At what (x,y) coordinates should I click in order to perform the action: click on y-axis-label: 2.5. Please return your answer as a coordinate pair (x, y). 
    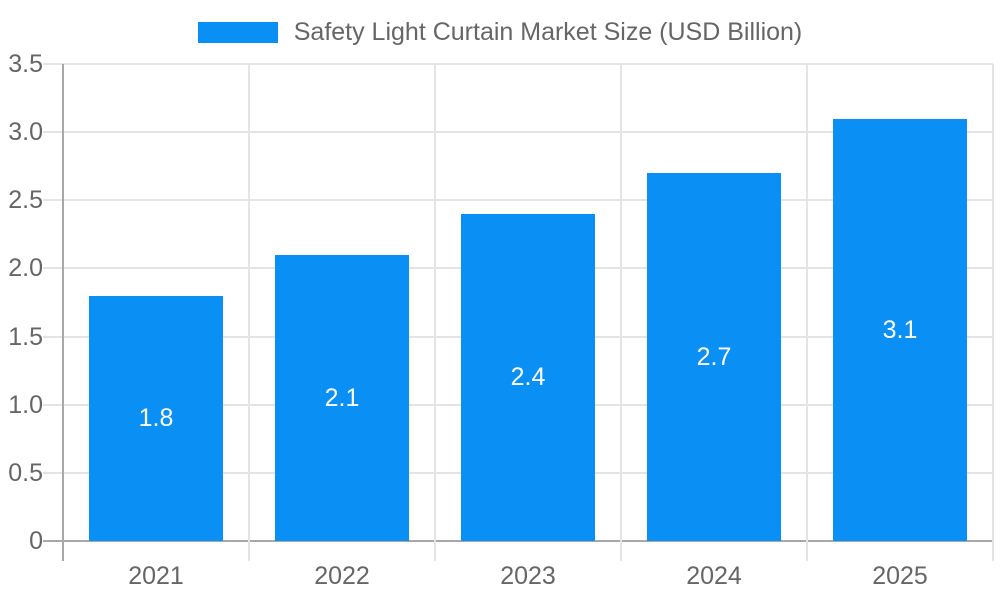
    Looking at the image, I should click on (25, 200).